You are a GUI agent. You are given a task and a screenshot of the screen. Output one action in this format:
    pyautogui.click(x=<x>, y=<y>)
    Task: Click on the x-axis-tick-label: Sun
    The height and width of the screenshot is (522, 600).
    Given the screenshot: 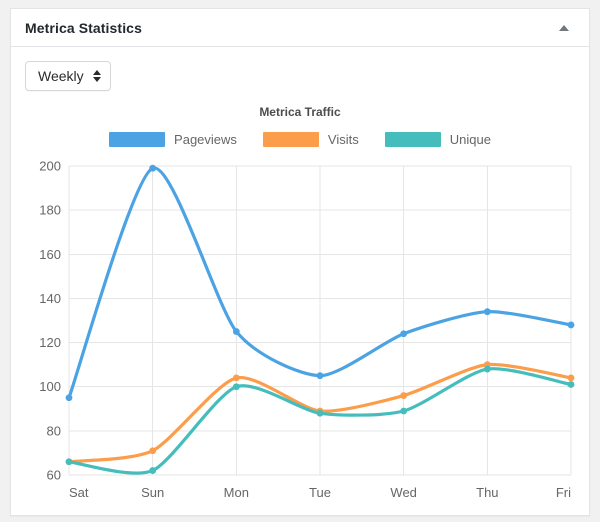 What is the action you would take?
    pyautogui.click(x=152, y=492)
    